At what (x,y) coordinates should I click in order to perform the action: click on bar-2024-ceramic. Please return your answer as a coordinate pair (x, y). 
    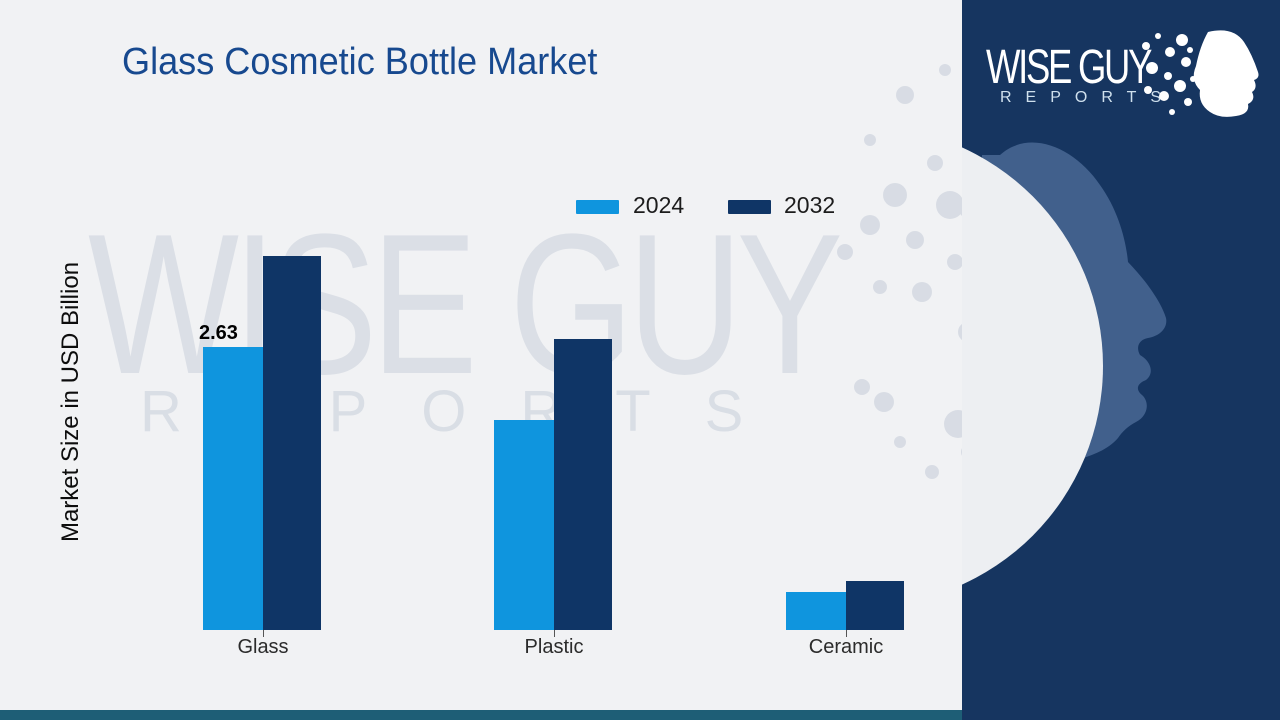
    Looking at the image, I should click on (816, 611).